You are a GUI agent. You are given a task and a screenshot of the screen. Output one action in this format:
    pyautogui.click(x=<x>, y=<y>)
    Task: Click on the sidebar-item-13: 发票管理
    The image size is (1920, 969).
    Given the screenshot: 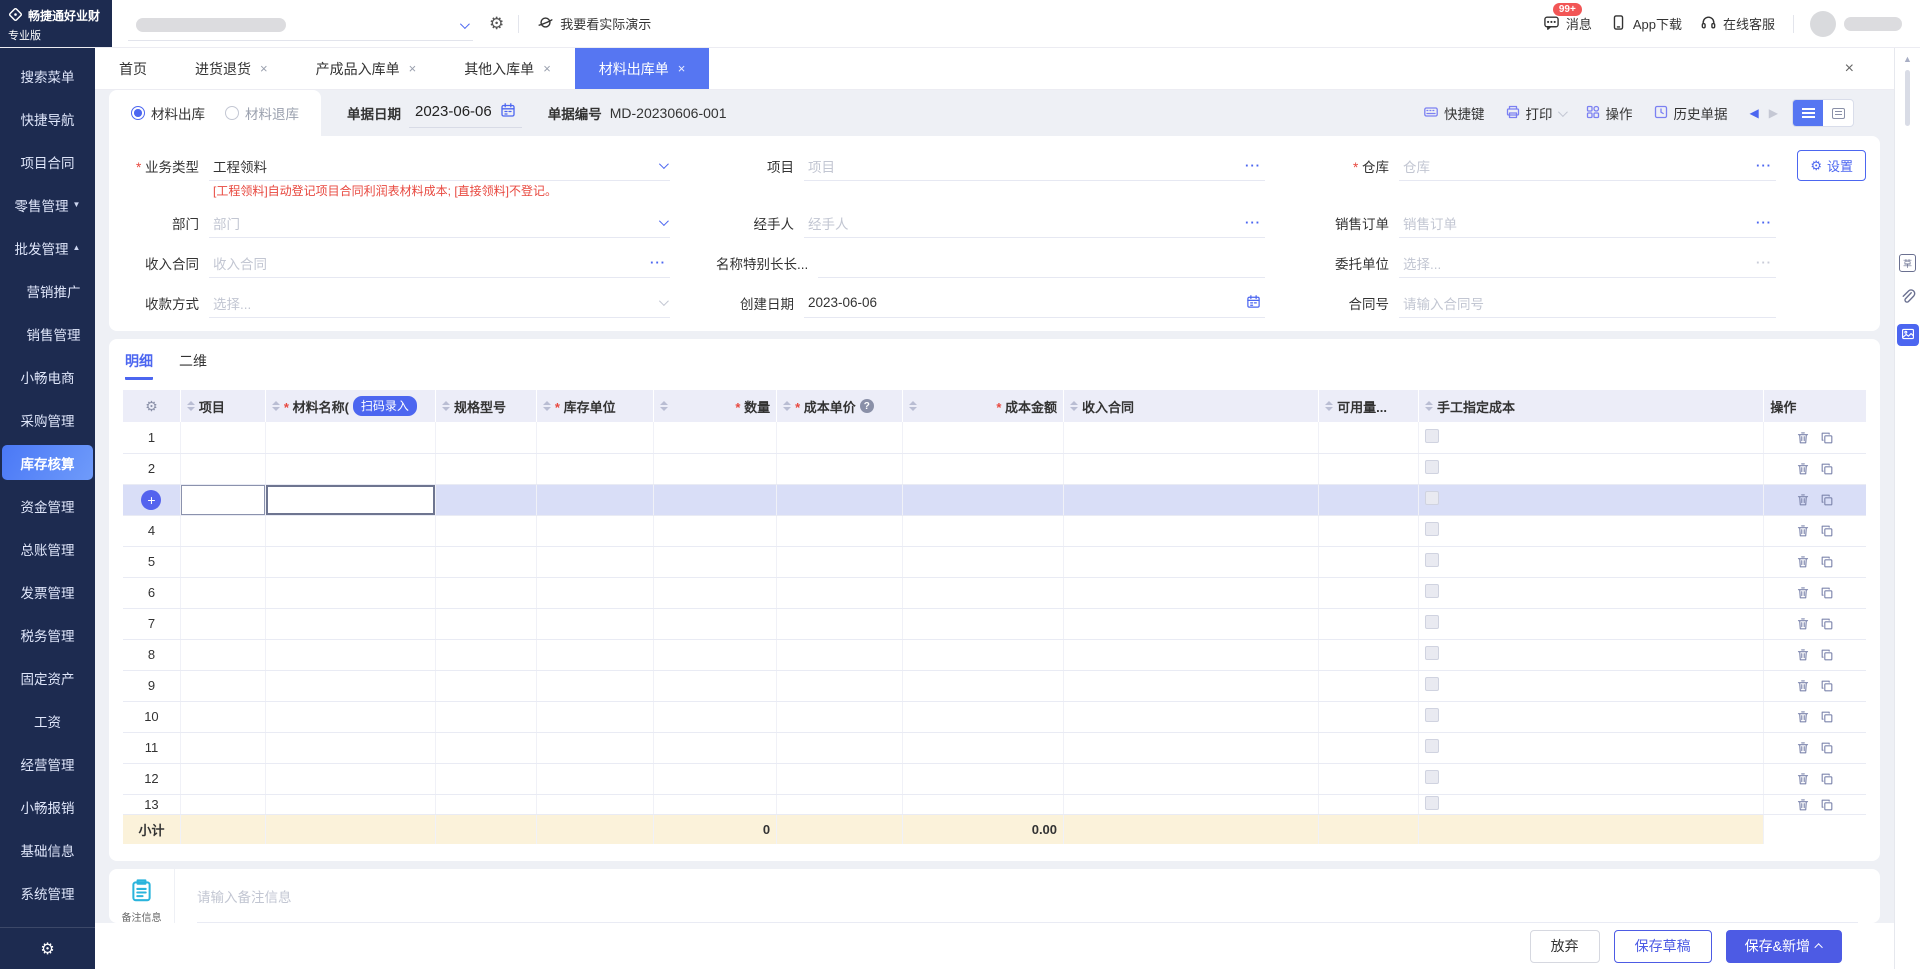 What is the action you would take?
    pyautogui.click(x=47, y=591)
    